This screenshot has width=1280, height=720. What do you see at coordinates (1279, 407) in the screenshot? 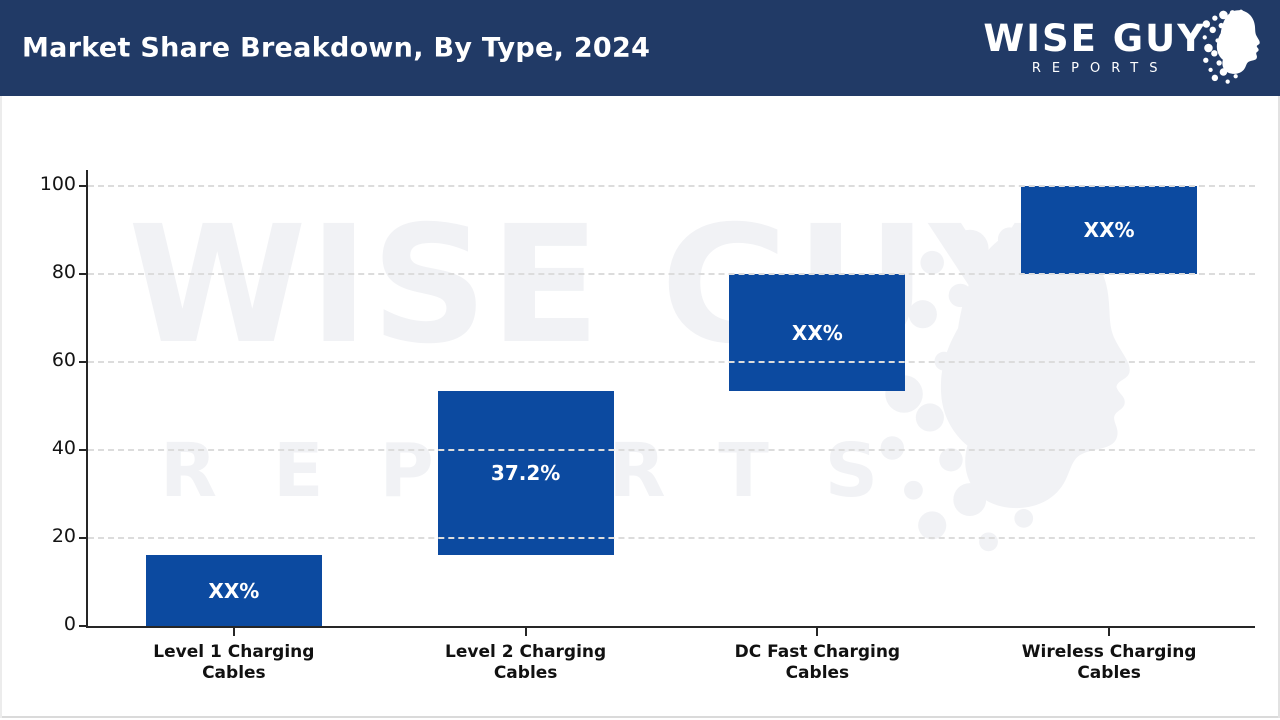
I see `right-hairline` at bounding box center [1279, 407].